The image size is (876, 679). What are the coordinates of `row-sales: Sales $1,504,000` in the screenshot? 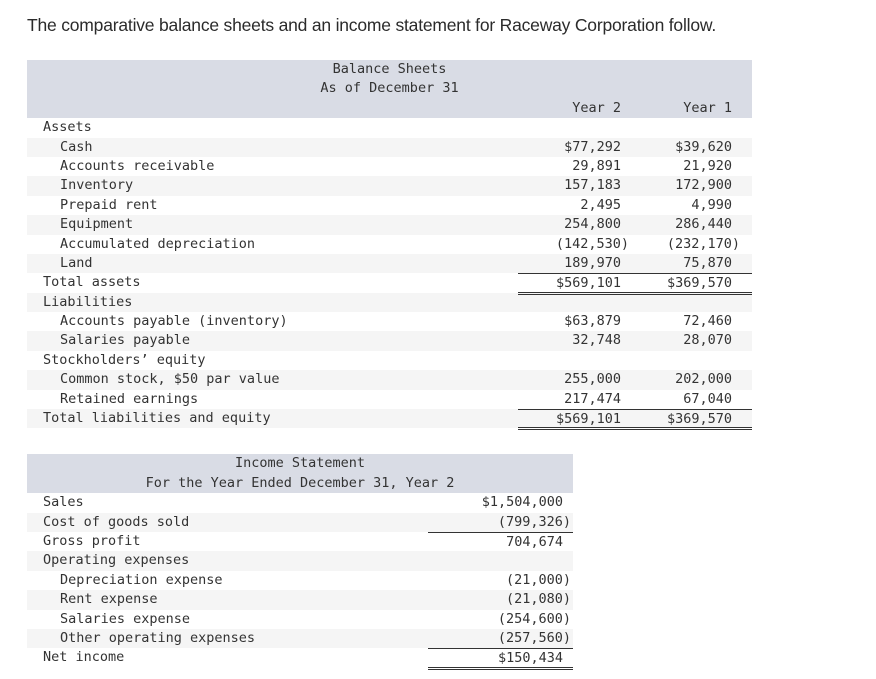 It's located at (300, 502).